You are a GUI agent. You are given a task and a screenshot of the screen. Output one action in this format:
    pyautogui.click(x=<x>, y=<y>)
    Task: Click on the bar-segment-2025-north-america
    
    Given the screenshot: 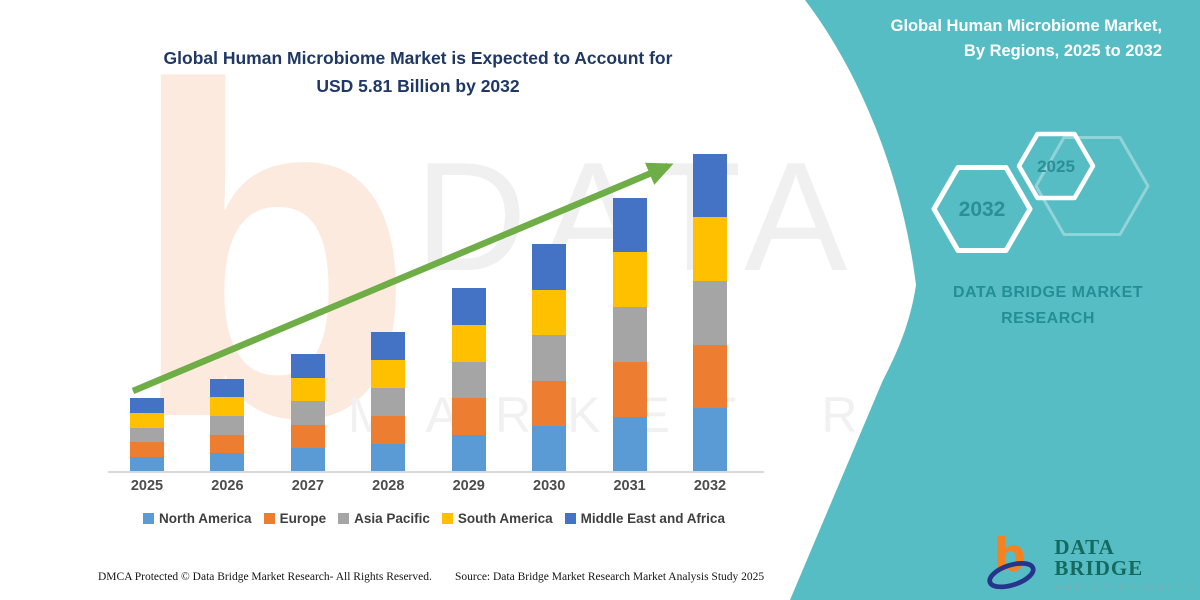 What is the action you would take?
    pyautogui.click(x=147, y=464)
    